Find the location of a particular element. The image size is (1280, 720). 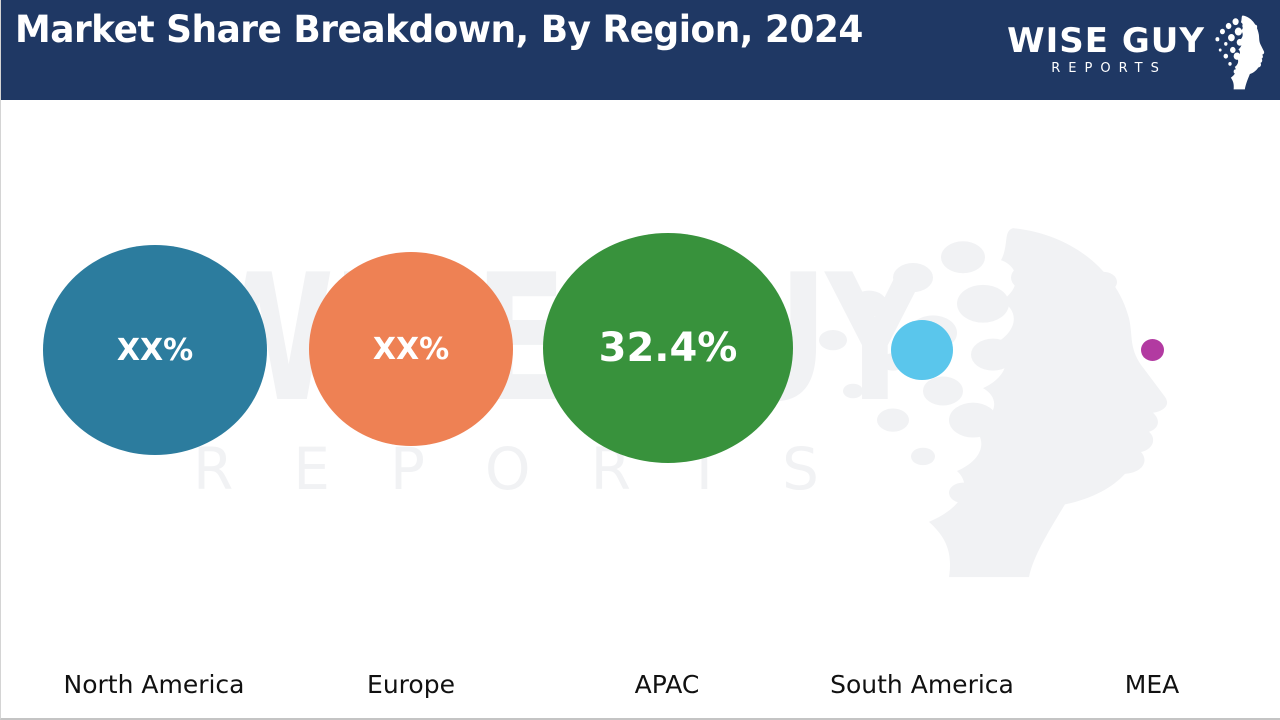

bubble-value-apac: 32.4% is located at coordinates (668, 348).